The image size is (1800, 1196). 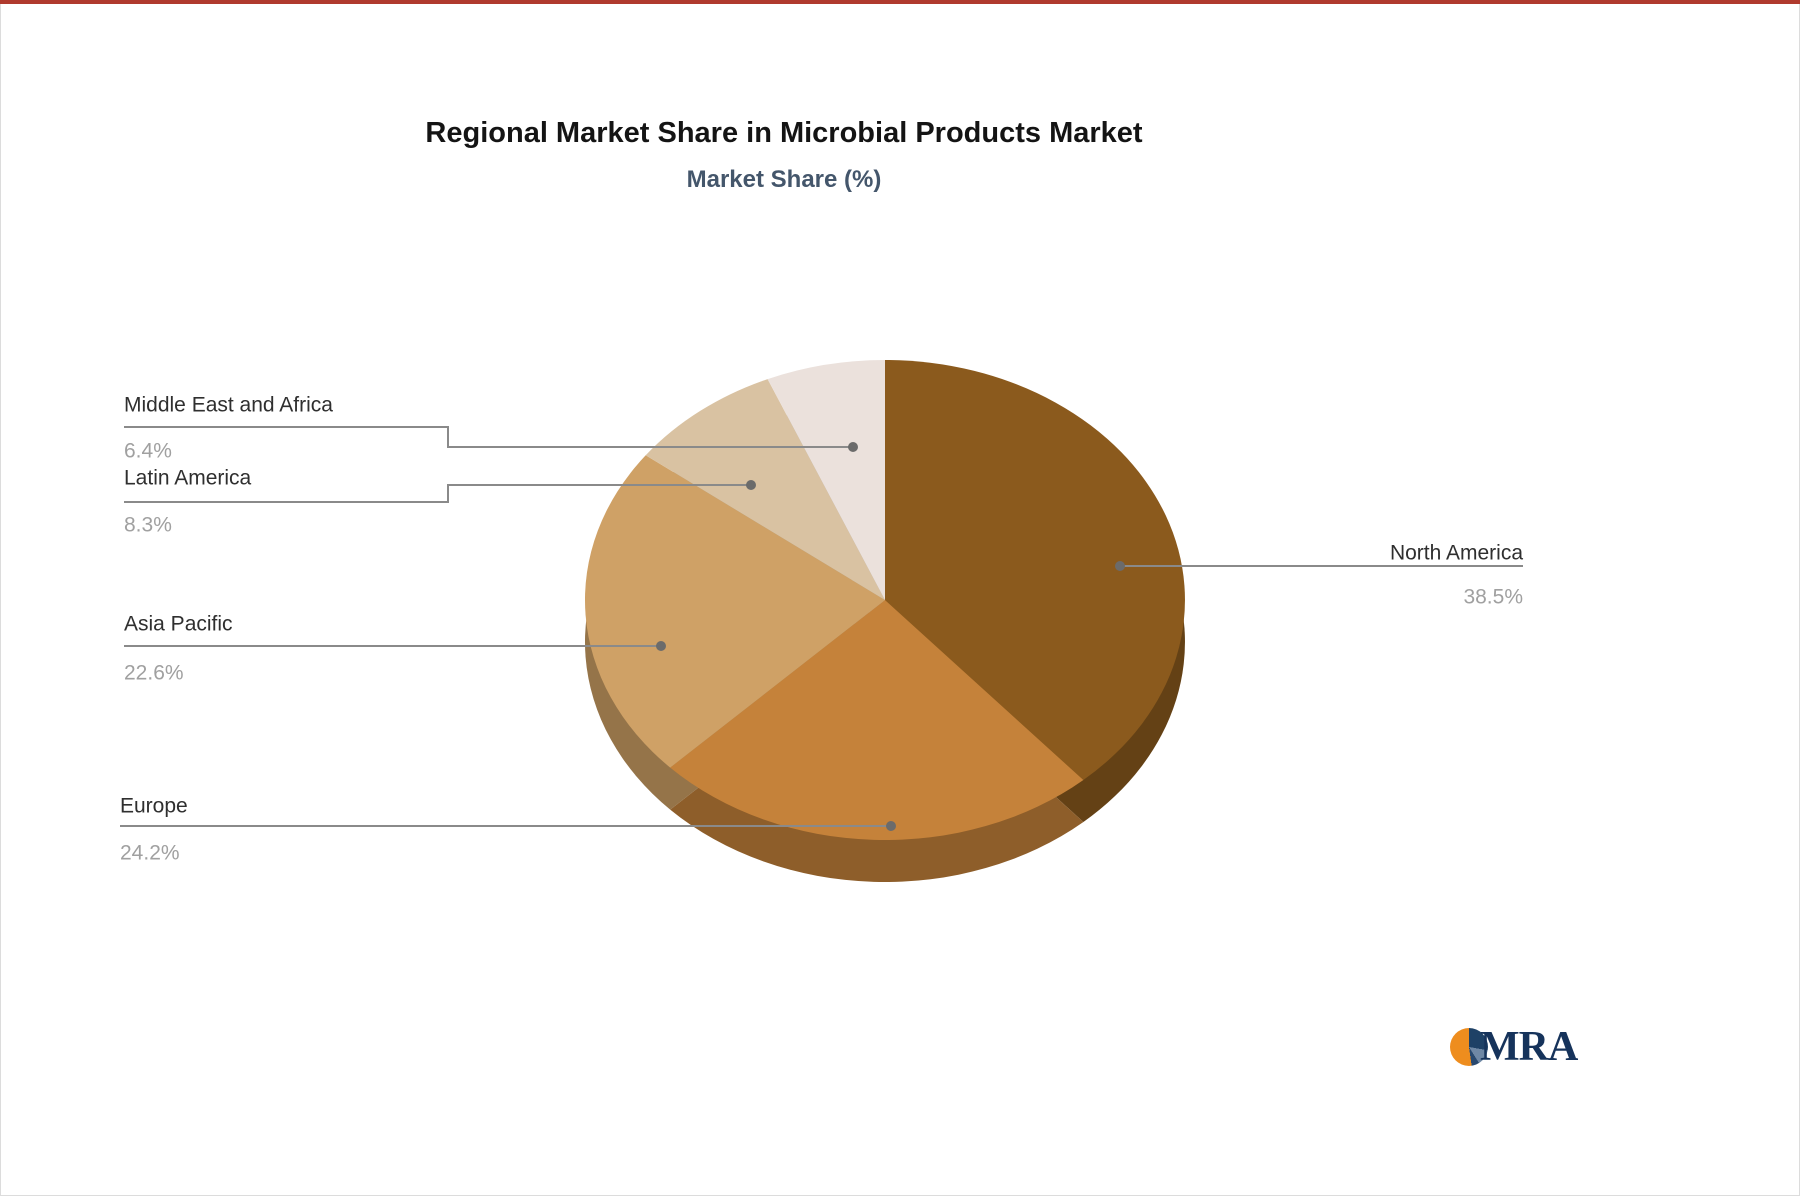 What do you see at coordinates (784, 179) in the screenshot?
I see `chart-subtitle: Market Share (%)` at bounding box center [784, 179].